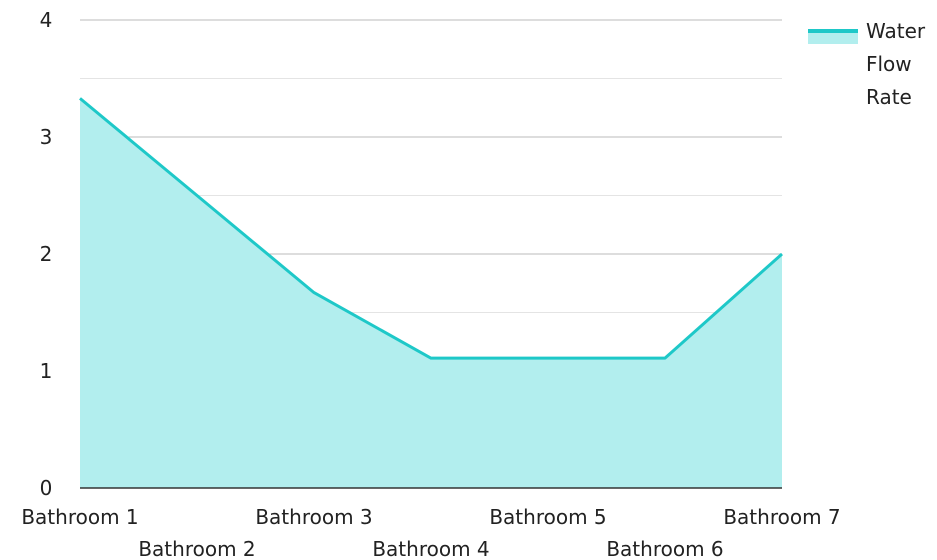  Describe the element at coordinates (313, 517) in the screenshot. I see `x-tick-label: Bathroom 3` at that location.